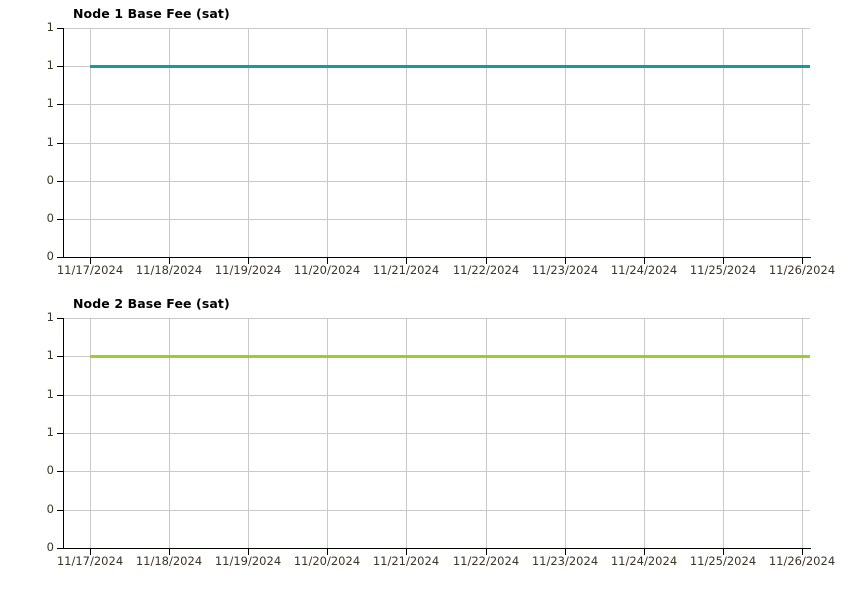 The width and height of the screenshot is (860, 600). What do you see at coordinates (565, 270) in the screenshot?
I see `x-axis-tick-label: 11/23/2024` at bounding box center [565, 270].